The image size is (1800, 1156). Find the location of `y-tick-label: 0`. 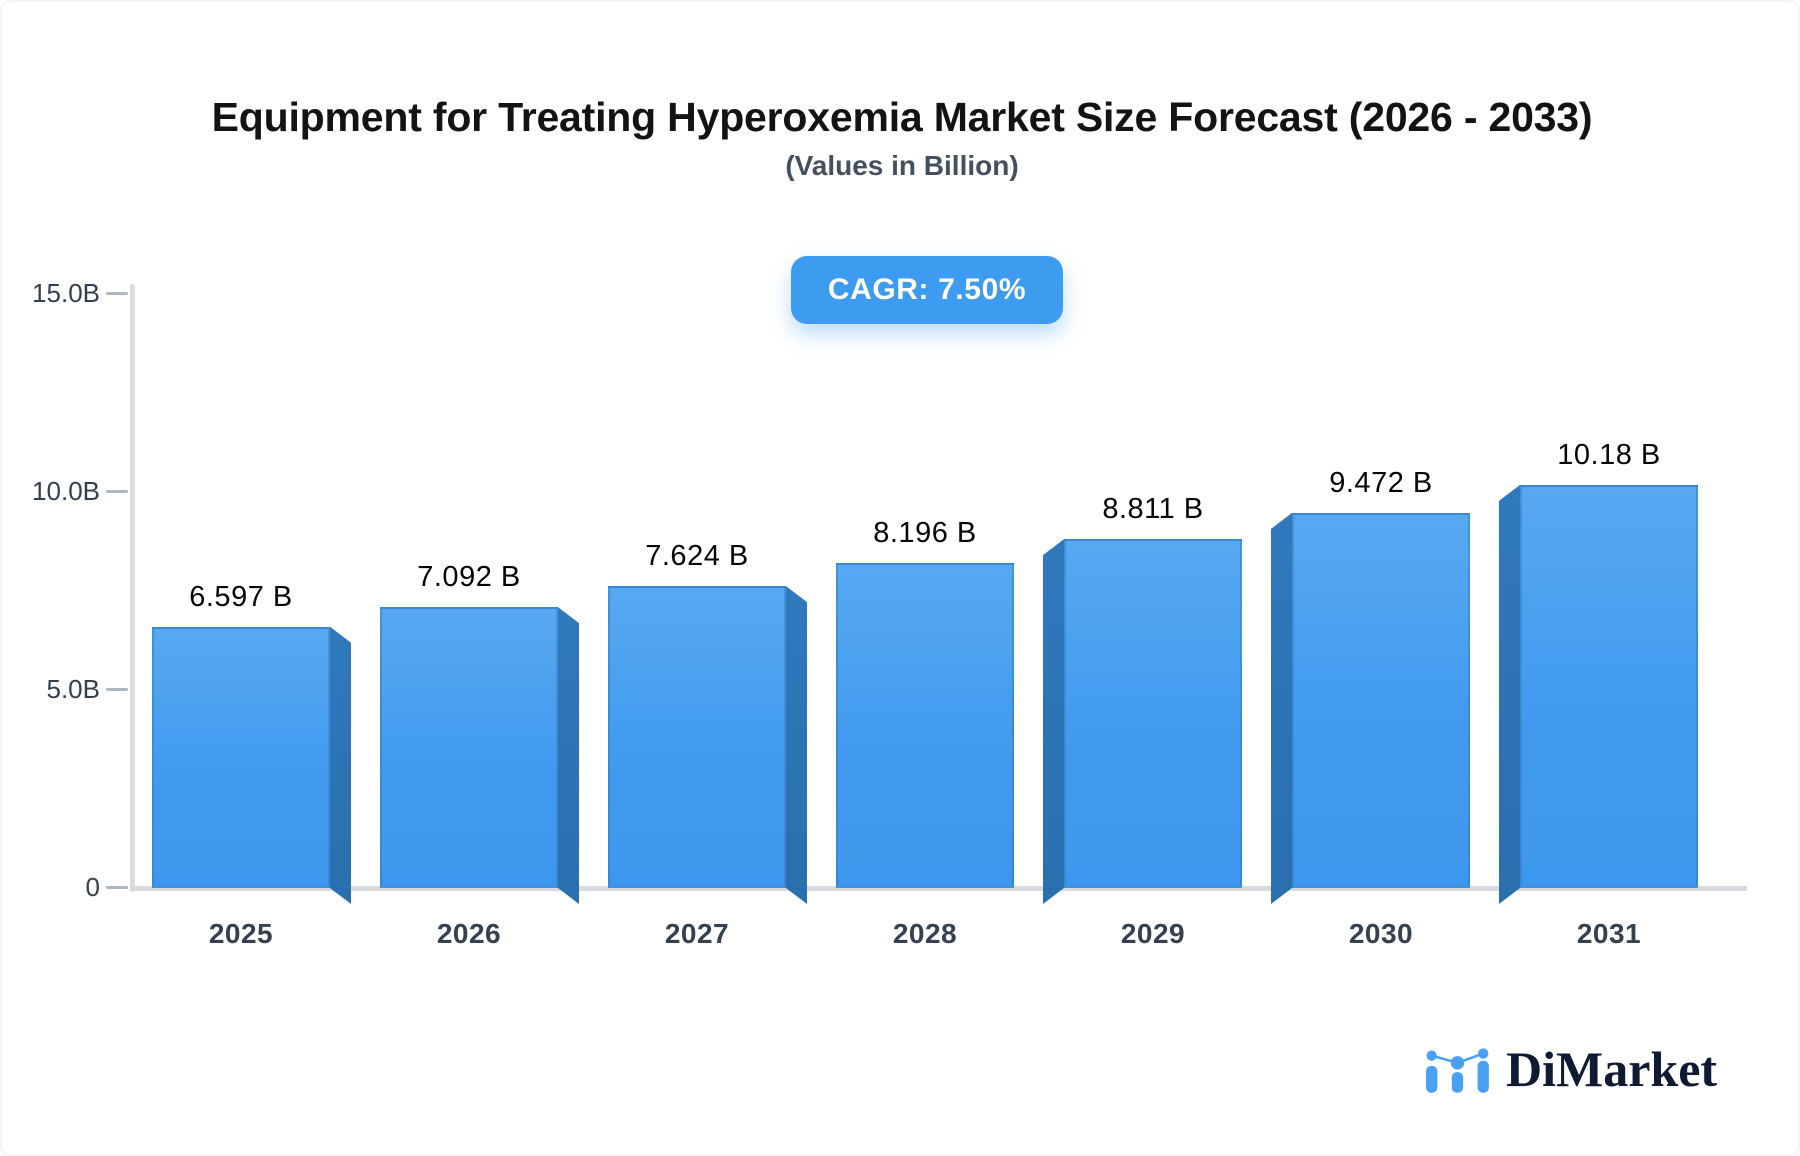

y-tick-label: 0 is located at coordinates (92, 887).